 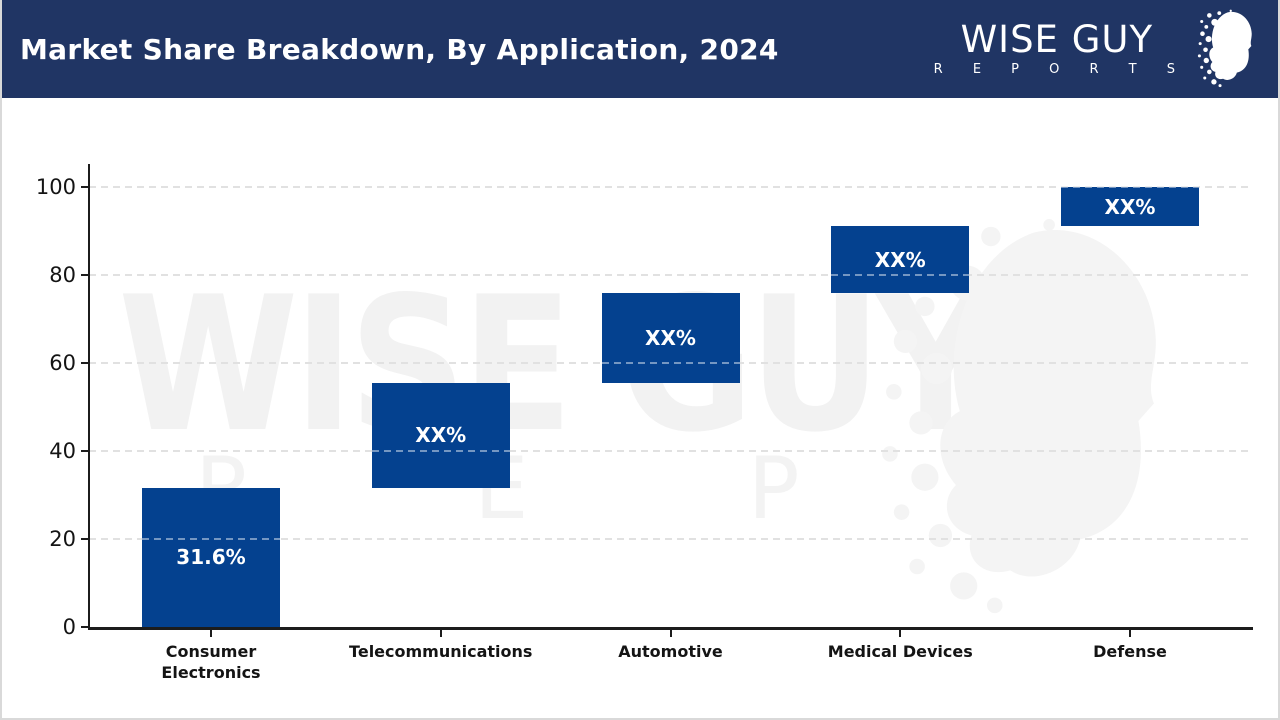 I want to click on bar-automotive: XX%, so click(x=670, y=338).